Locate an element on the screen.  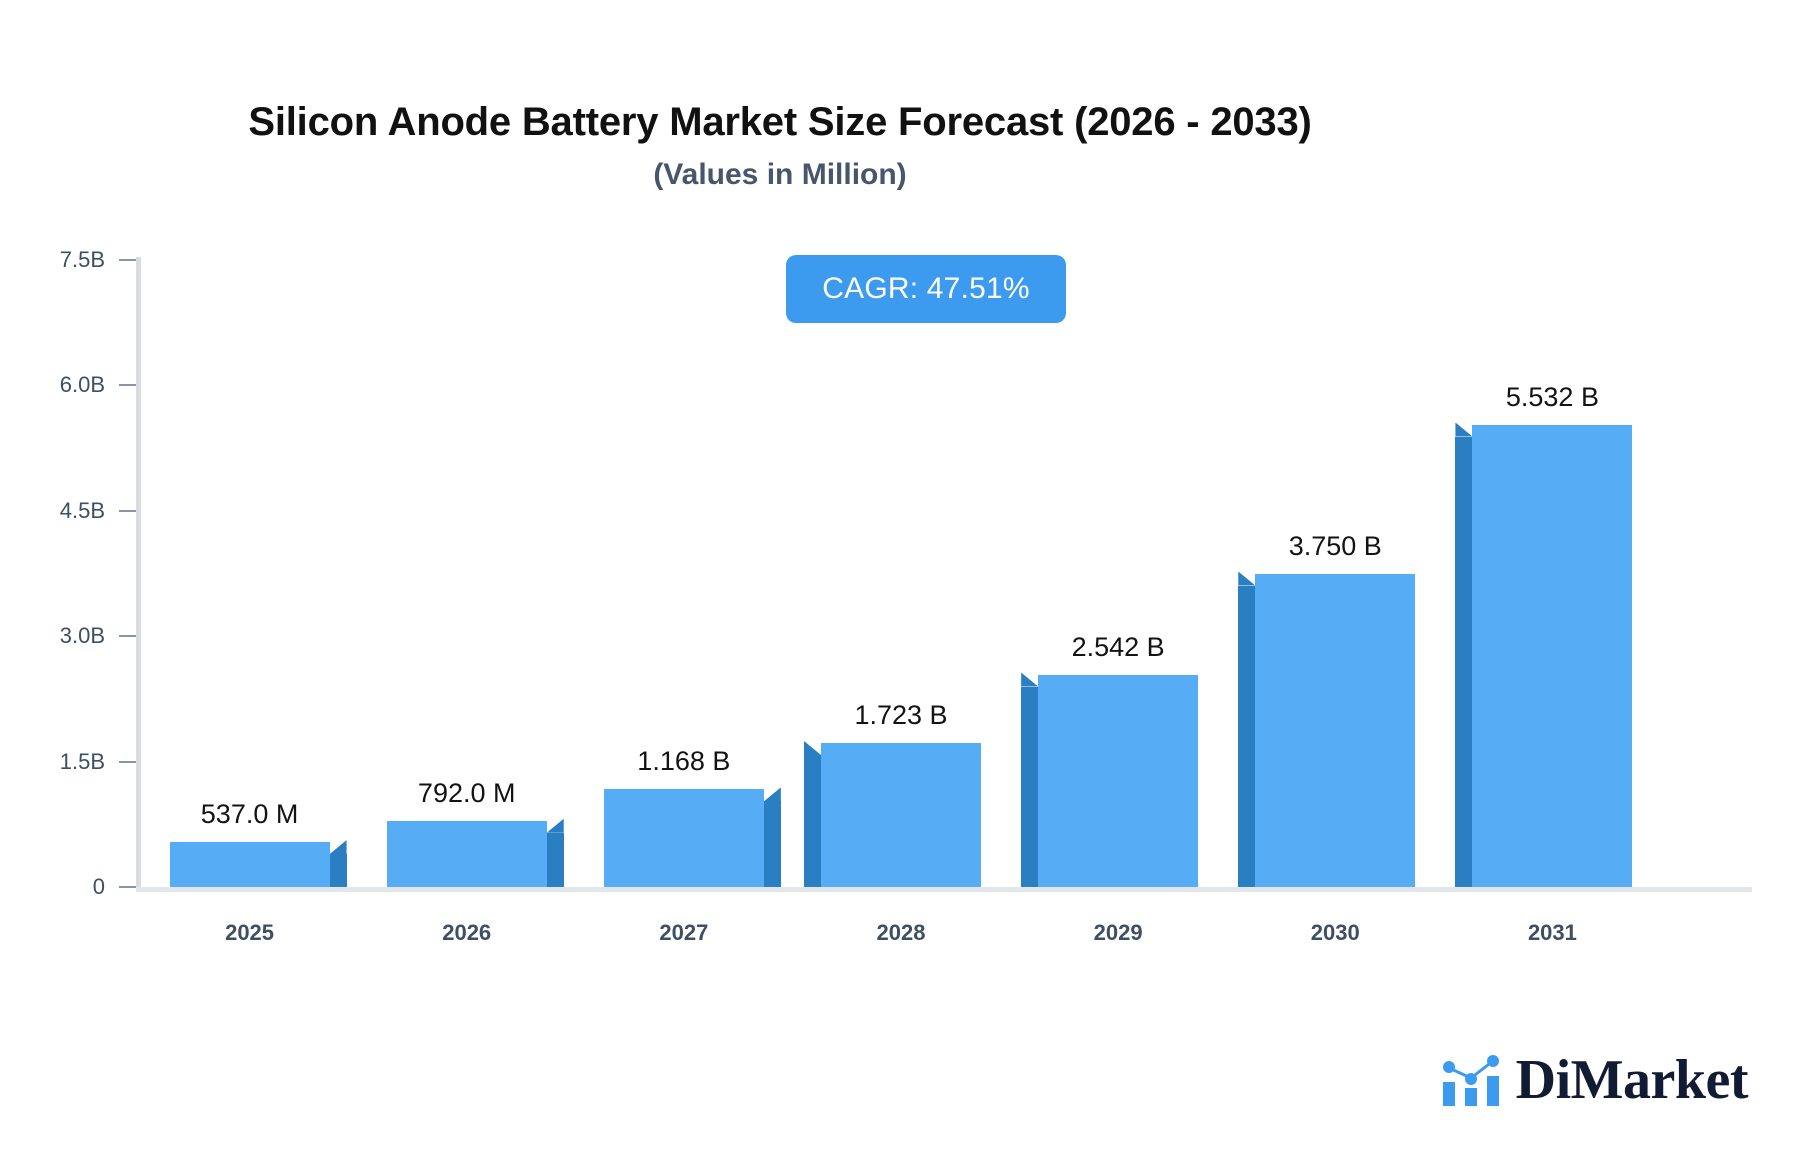
y-axis-tick: 1.5B is located at coordinates (97, 761).